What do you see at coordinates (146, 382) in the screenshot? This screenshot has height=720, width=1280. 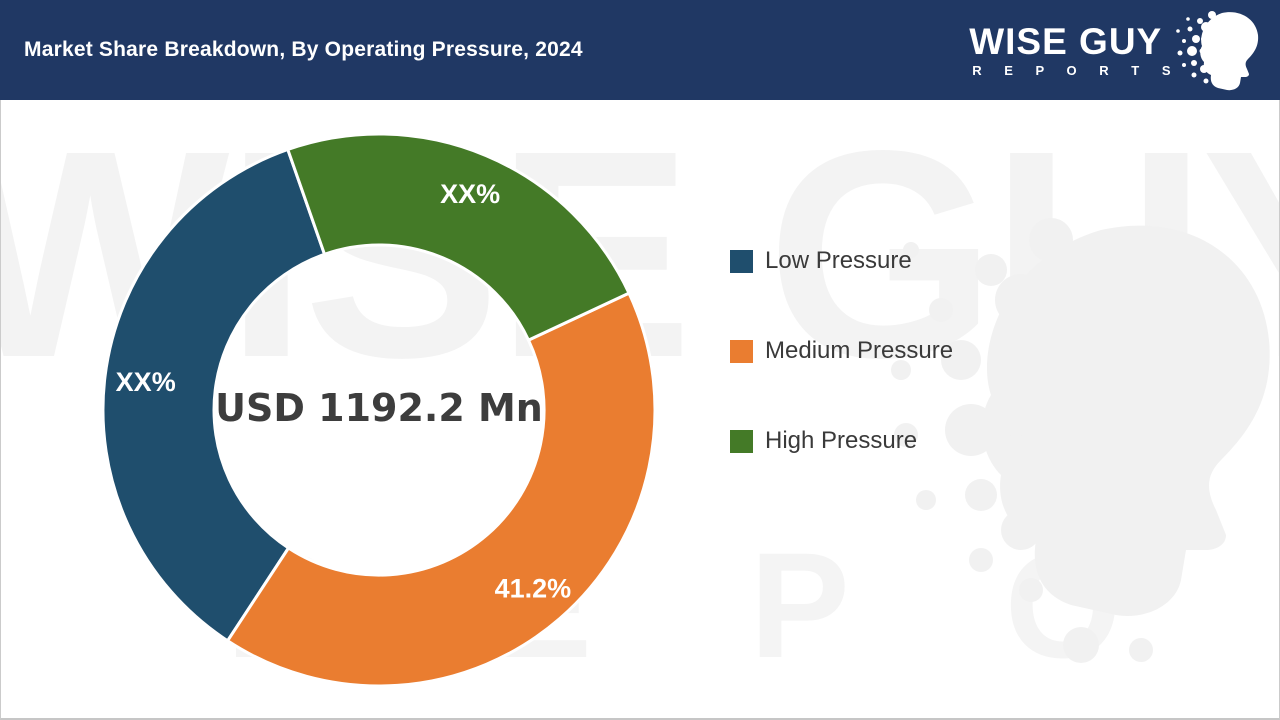 I see `slice-label-low-pressure: XX%` at bounding box center [146, 382].